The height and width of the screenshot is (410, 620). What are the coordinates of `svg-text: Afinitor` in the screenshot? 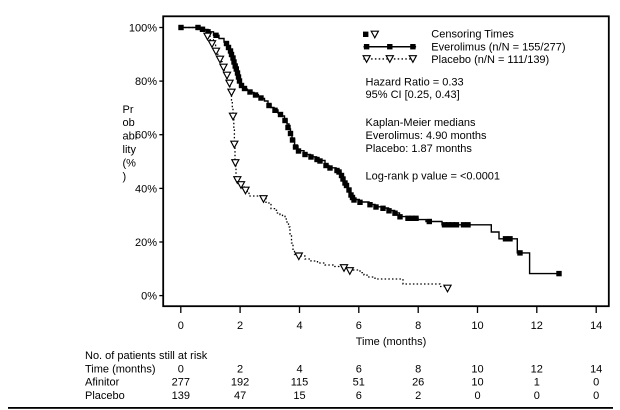 It's located at (102, 382).